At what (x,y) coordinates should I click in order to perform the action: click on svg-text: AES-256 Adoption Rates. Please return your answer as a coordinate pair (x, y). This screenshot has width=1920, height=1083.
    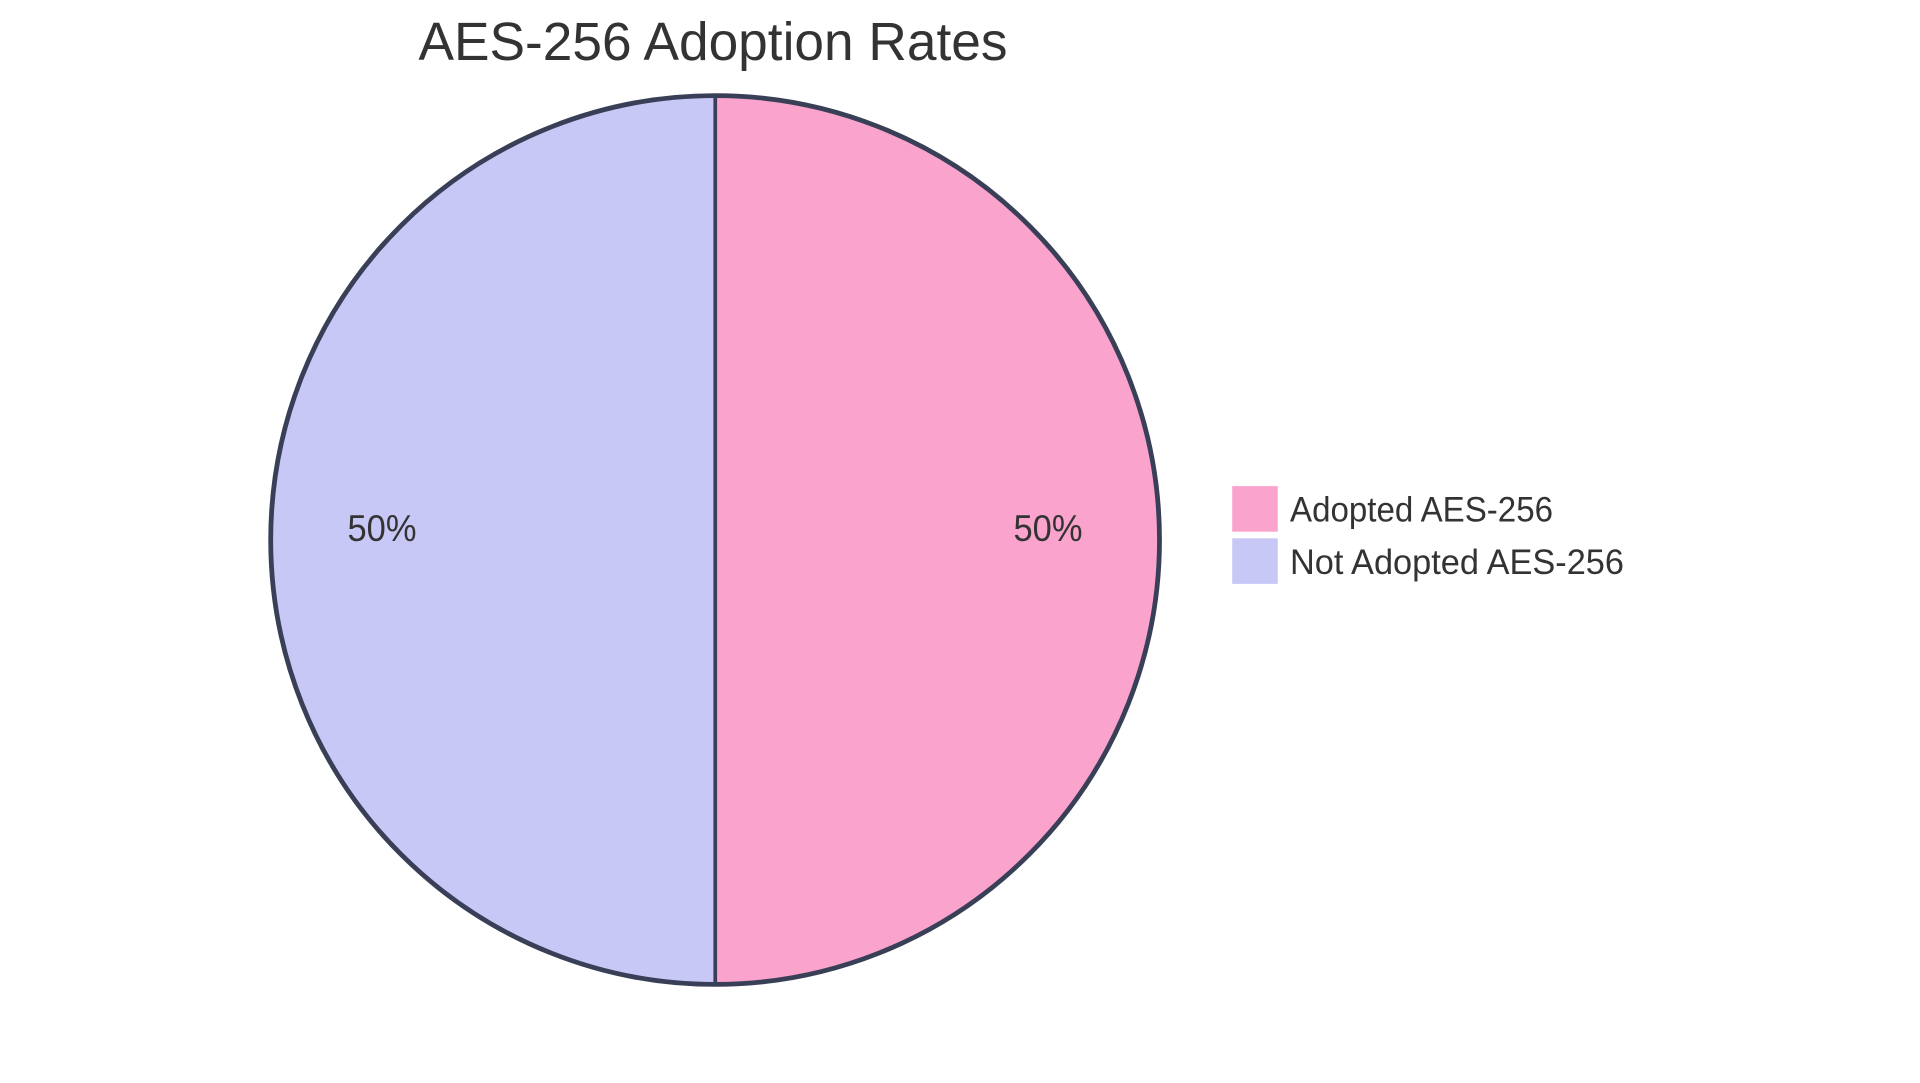
    Looking at the image, I should click on (713, 42).